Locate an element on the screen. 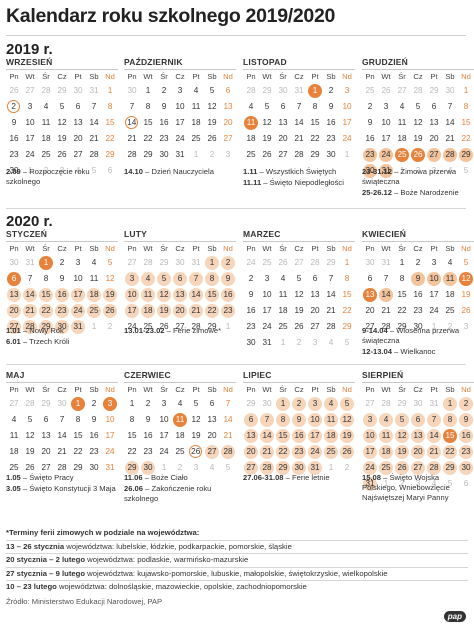 The width and height of the screenshot is (474, 628). event-note: 3.05 – Święto Konstytucji 3 Maja is located at coordinates (61, 489).